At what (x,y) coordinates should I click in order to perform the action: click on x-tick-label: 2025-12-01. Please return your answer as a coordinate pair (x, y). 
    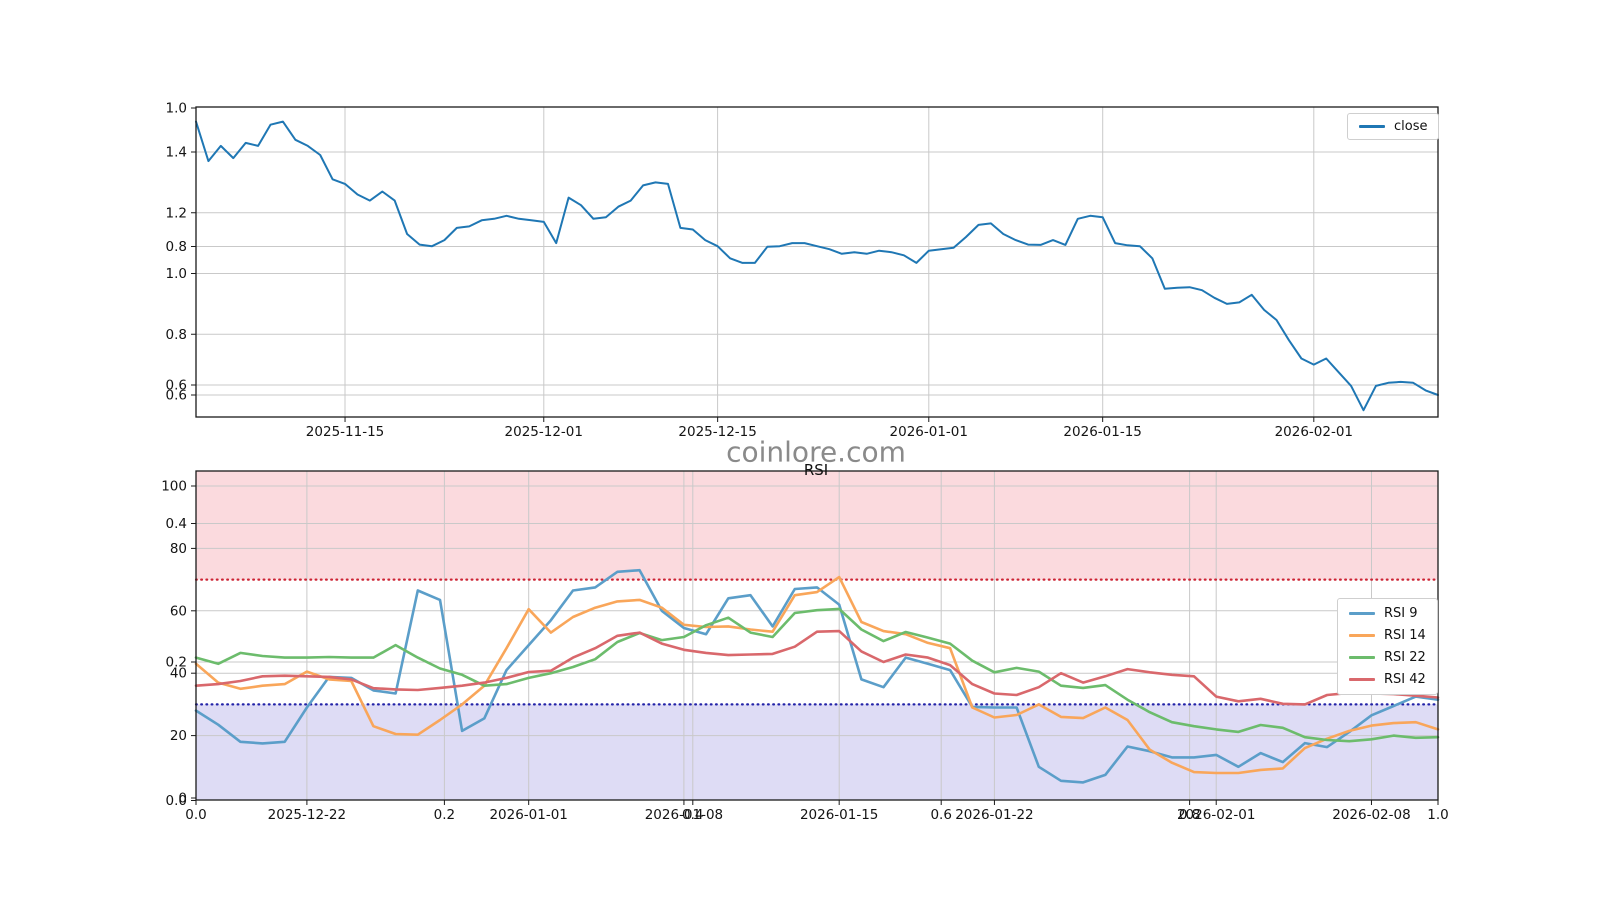
    Looking at the image, I should click on (544, 432).